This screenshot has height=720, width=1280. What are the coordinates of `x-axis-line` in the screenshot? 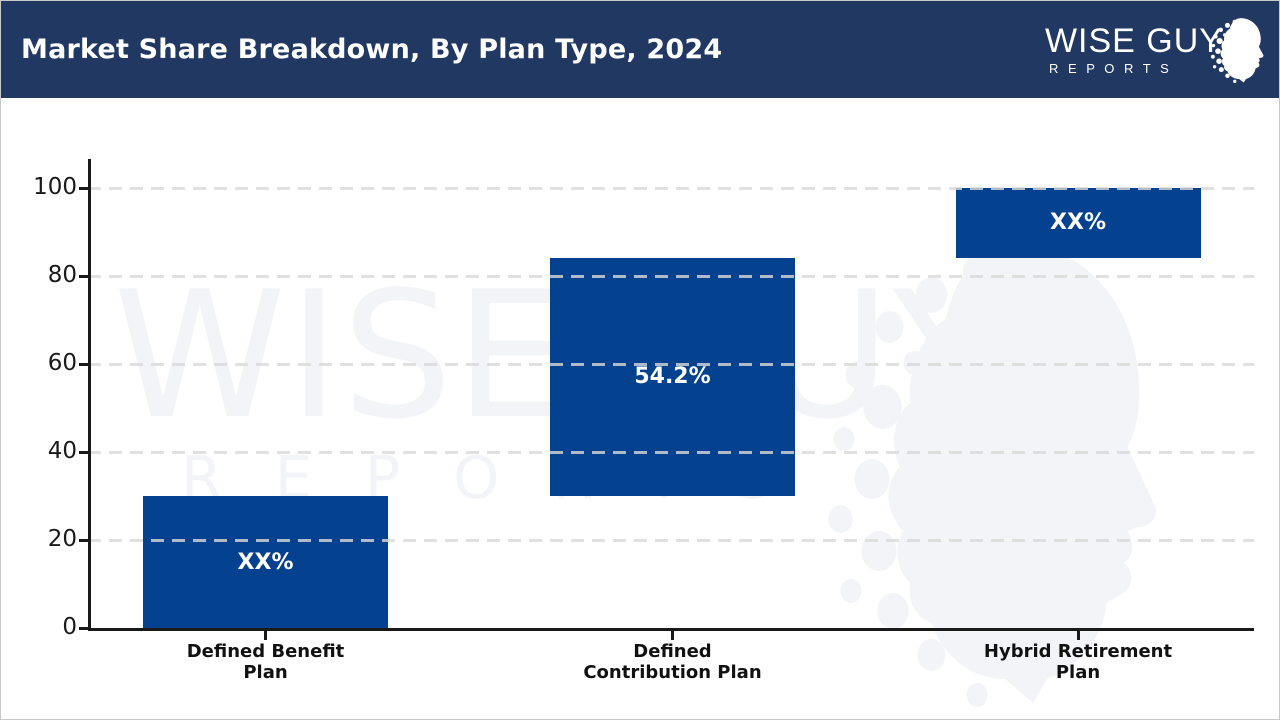 It's located at (671, 629).